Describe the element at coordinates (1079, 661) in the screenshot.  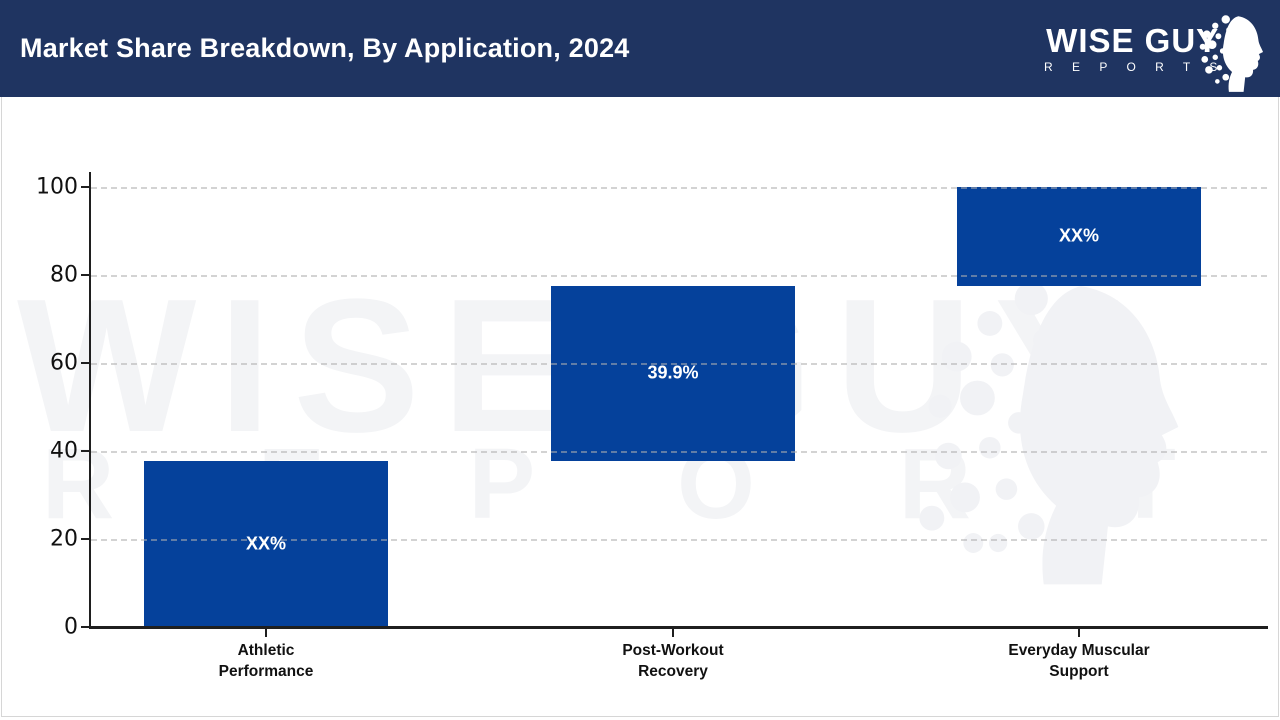
I see `x-category-label: Everyday Muscular Support` at that location.